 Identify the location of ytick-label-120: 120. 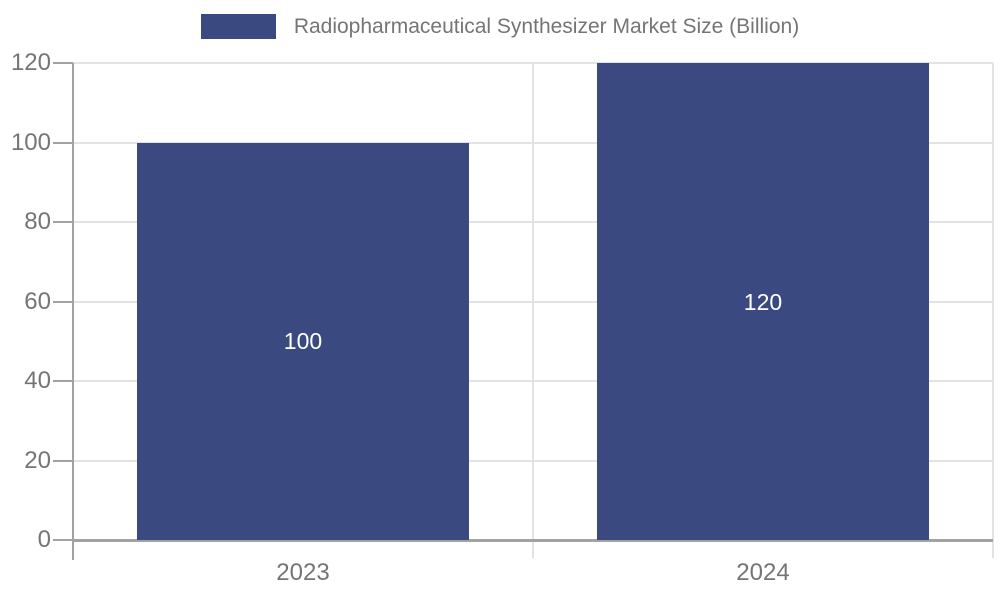
(30, 62).